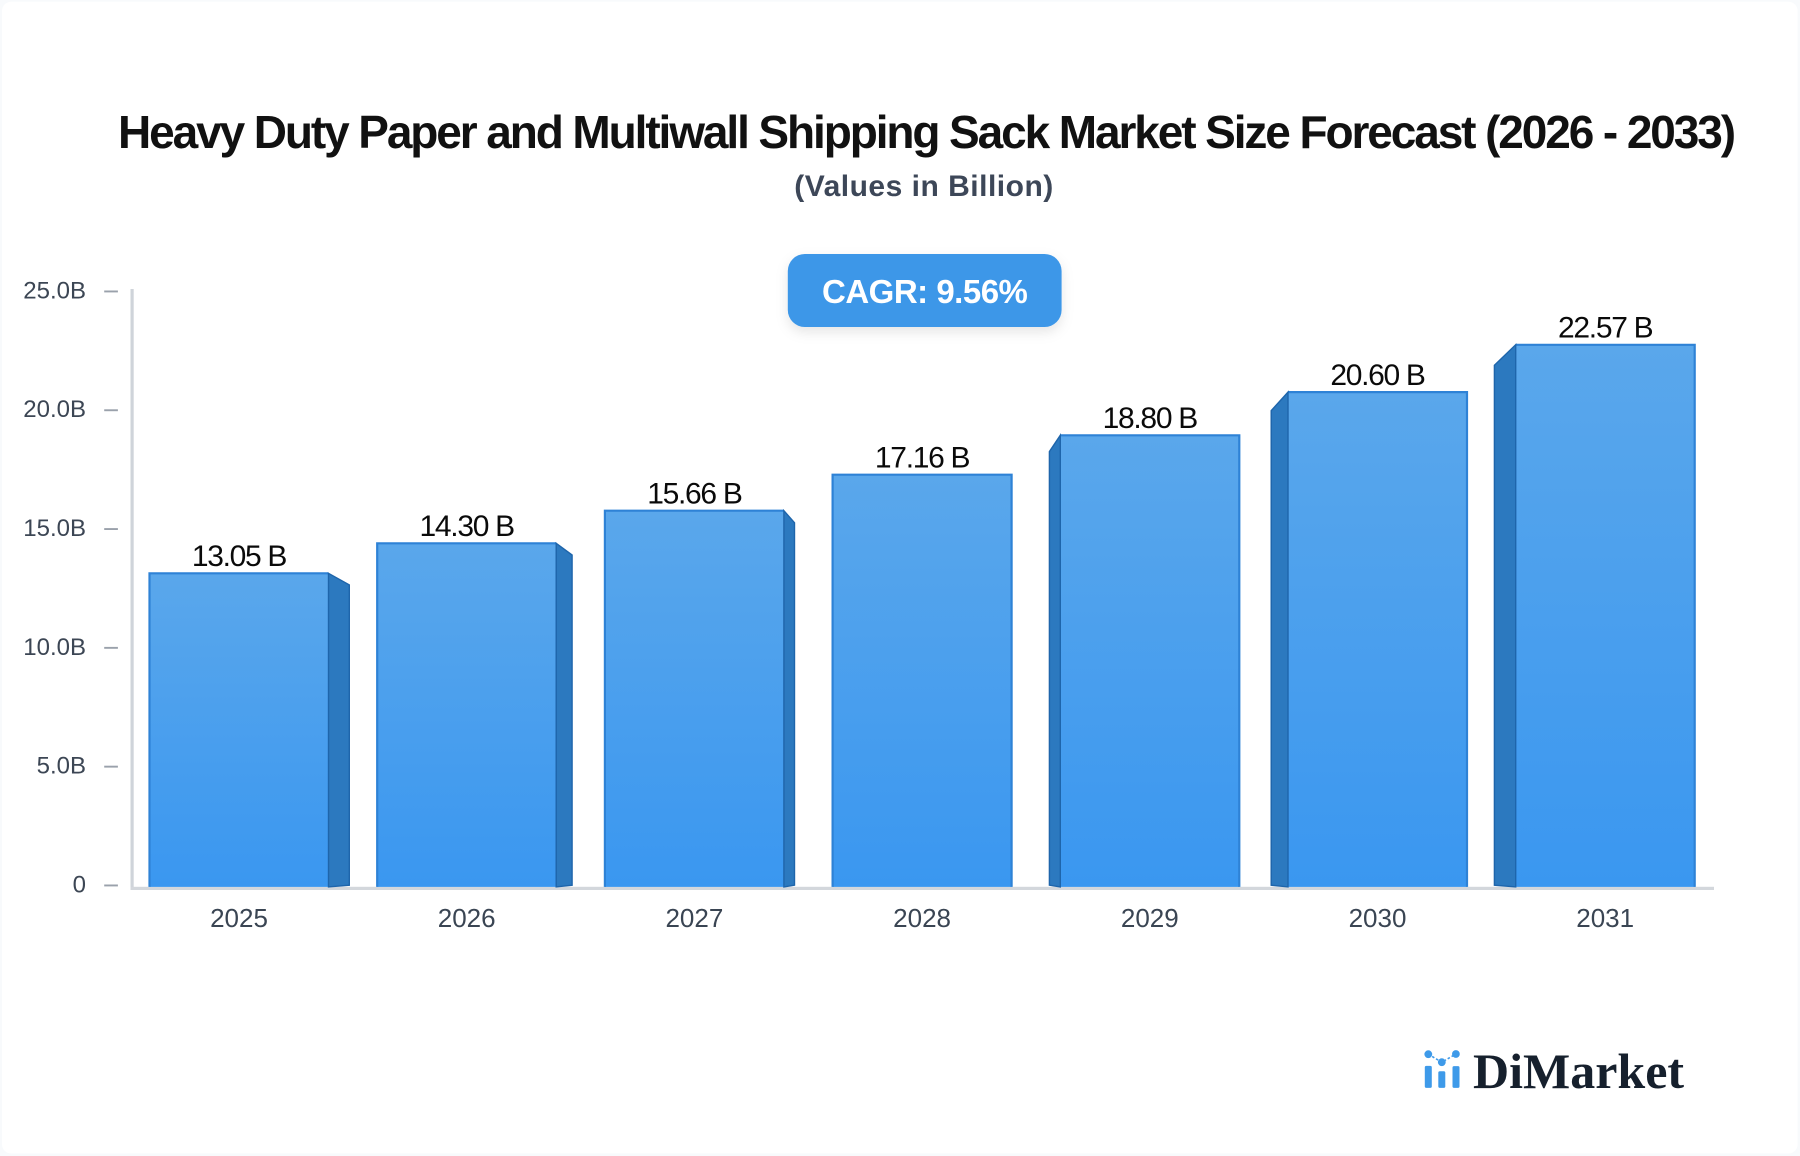  Describe the element at coordinates (54, 528) in the screenshot. I see `svg-text: 15.0B` at that location.